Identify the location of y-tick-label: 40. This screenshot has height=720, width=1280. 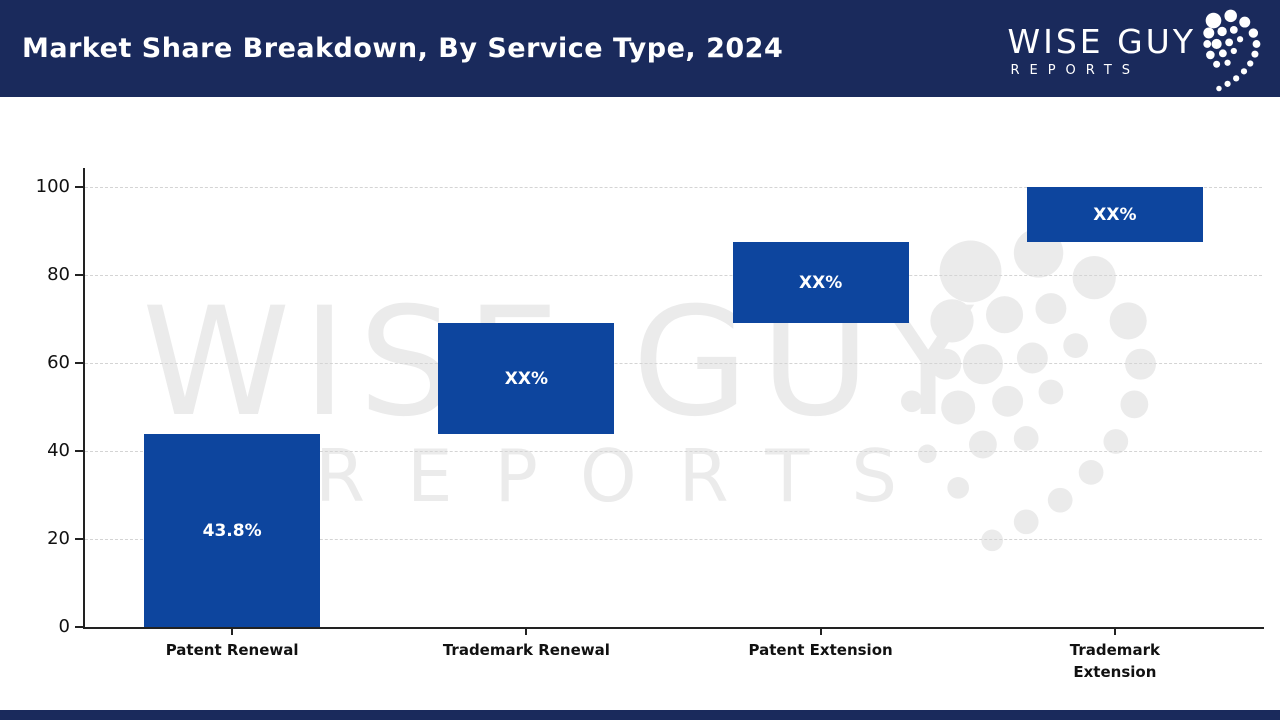
(58, 450).